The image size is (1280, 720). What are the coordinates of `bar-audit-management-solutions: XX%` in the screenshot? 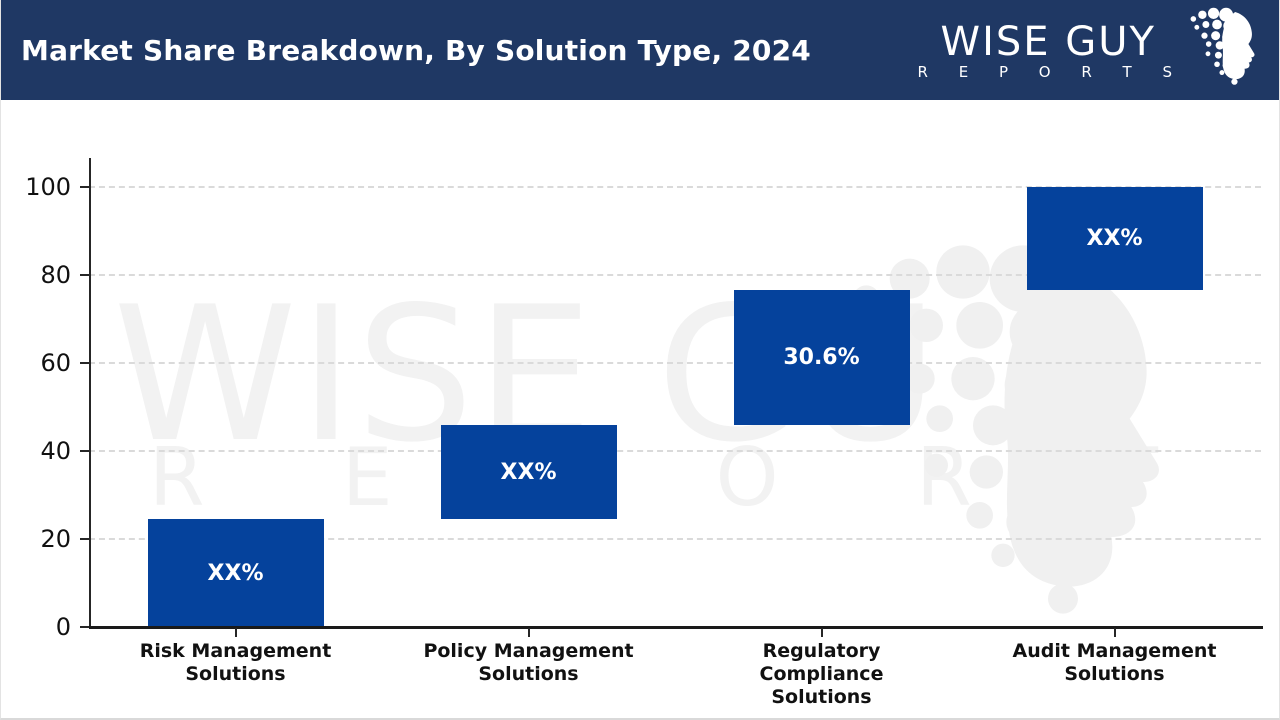 It's located at (1114, 239).